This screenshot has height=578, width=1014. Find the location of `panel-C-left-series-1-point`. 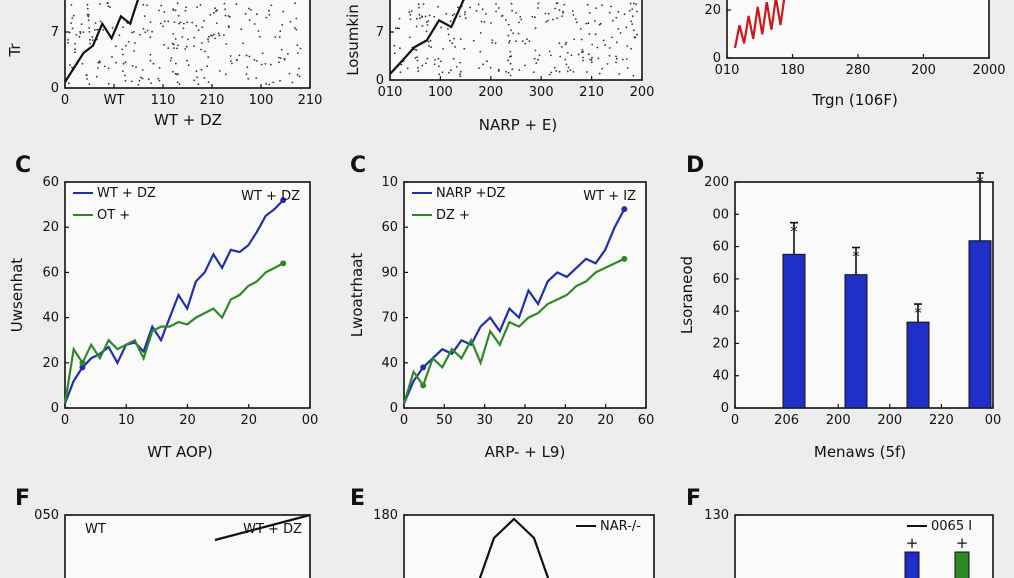

panel-C-left-series-1-point is located at coordinates (283, 263).